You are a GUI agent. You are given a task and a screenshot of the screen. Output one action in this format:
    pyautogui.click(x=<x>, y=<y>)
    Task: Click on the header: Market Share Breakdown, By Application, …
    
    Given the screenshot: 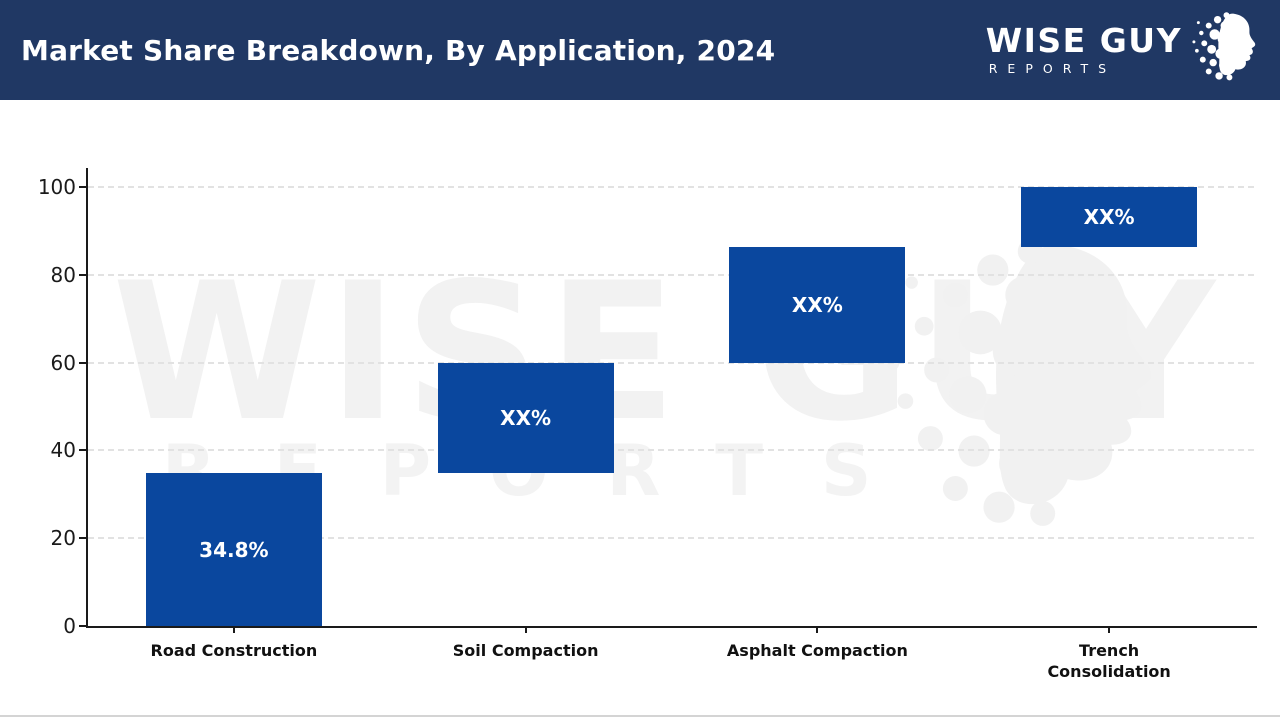 What is the action you would take?
    pyautogui.click(x=640, y=50)
    